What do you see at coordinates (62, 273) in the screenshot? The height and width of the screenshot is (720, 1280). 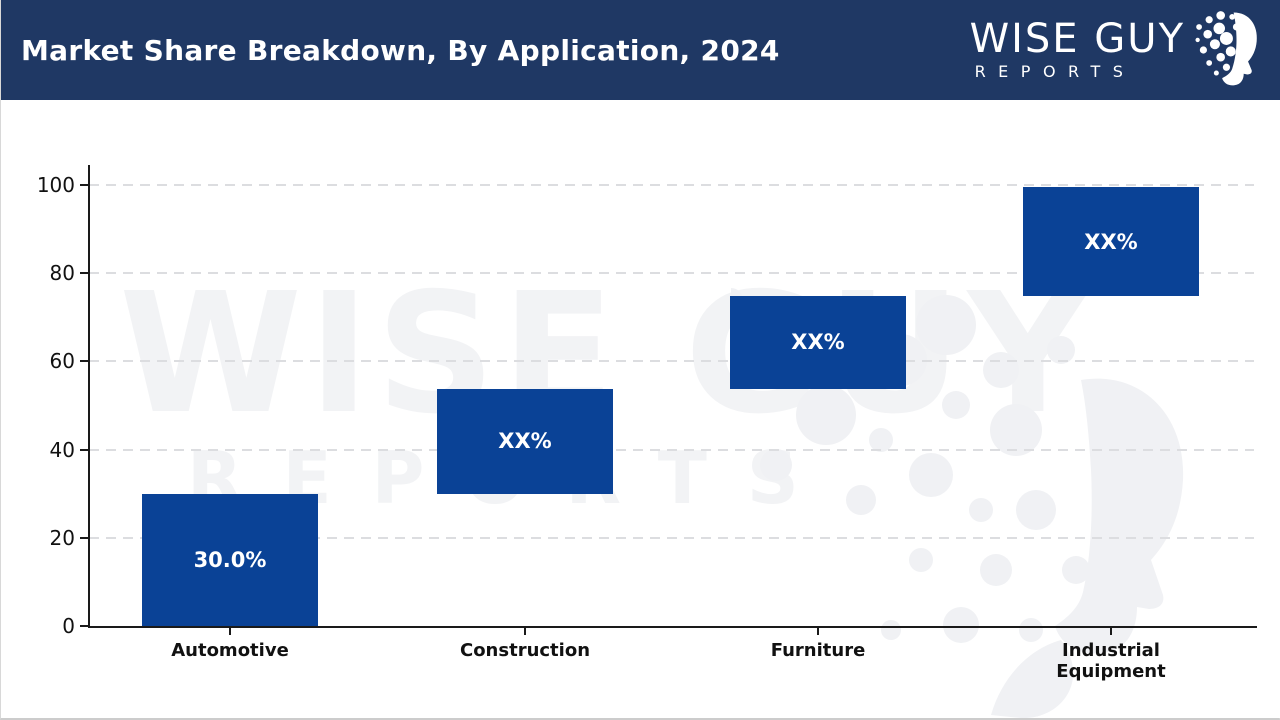 I see `y-tick-label-80: 80` at bounding box center [62, 273].